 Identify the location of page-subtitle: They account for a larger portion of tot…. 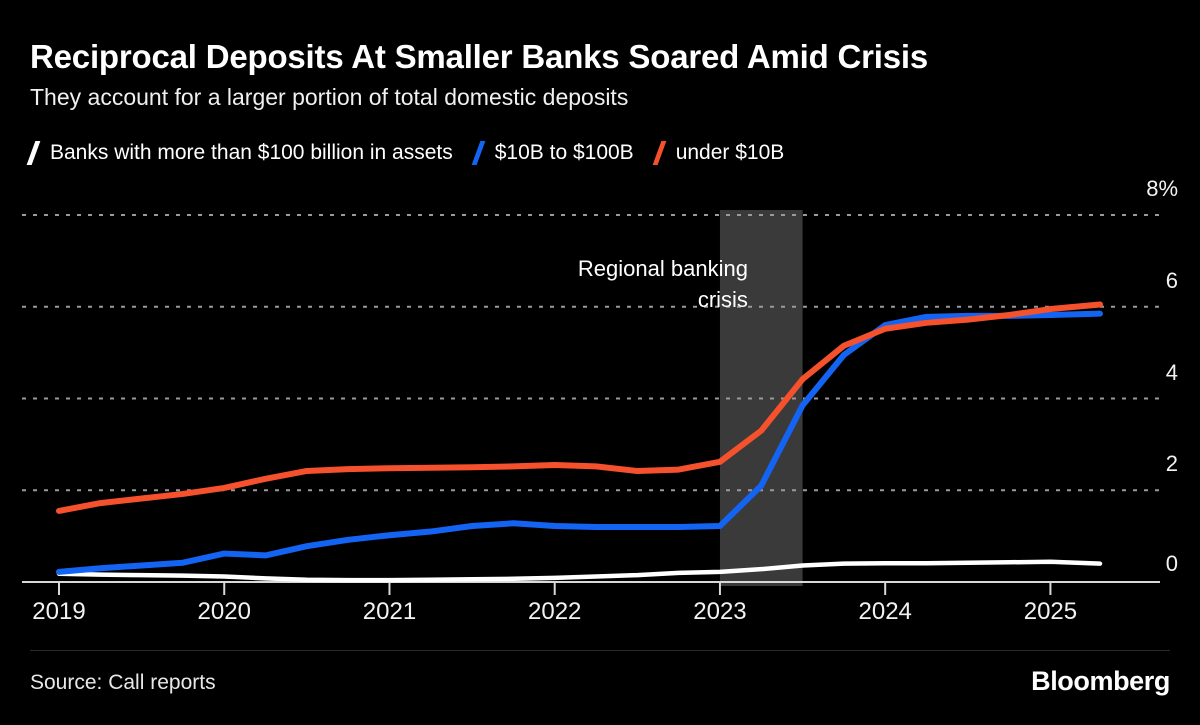
(329, 97).